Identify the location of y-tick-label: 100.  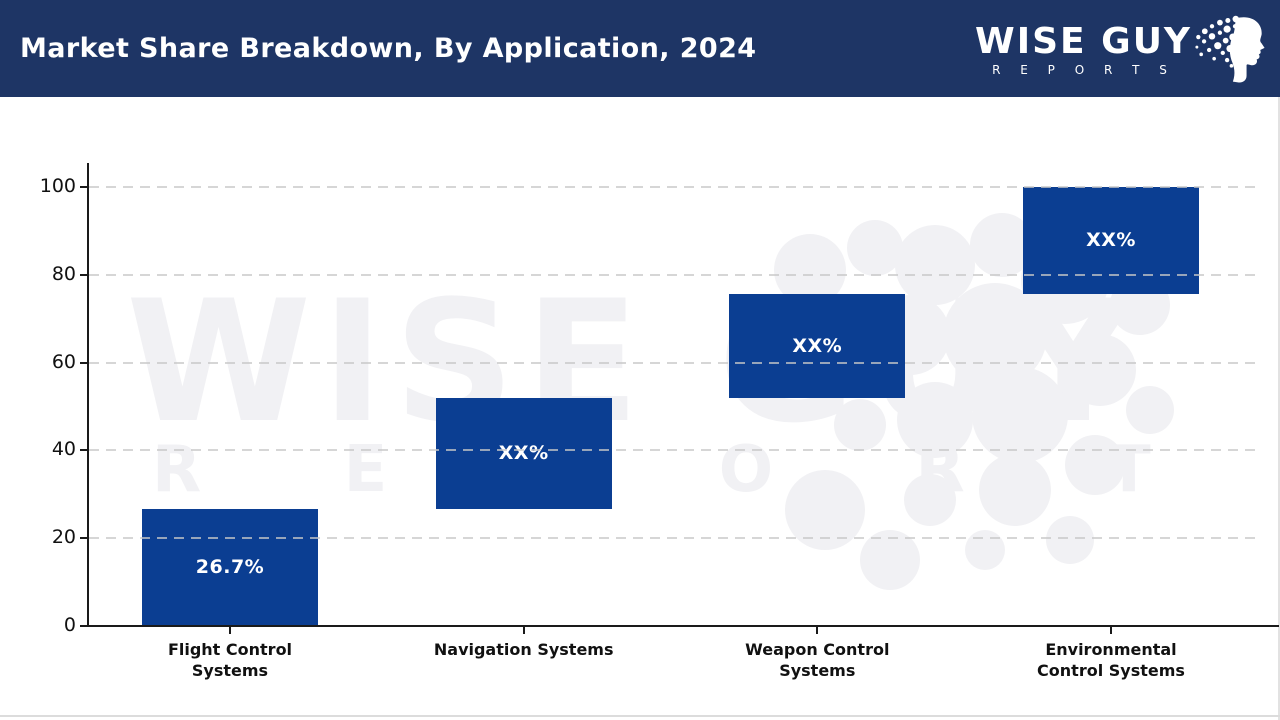
(57, 186).